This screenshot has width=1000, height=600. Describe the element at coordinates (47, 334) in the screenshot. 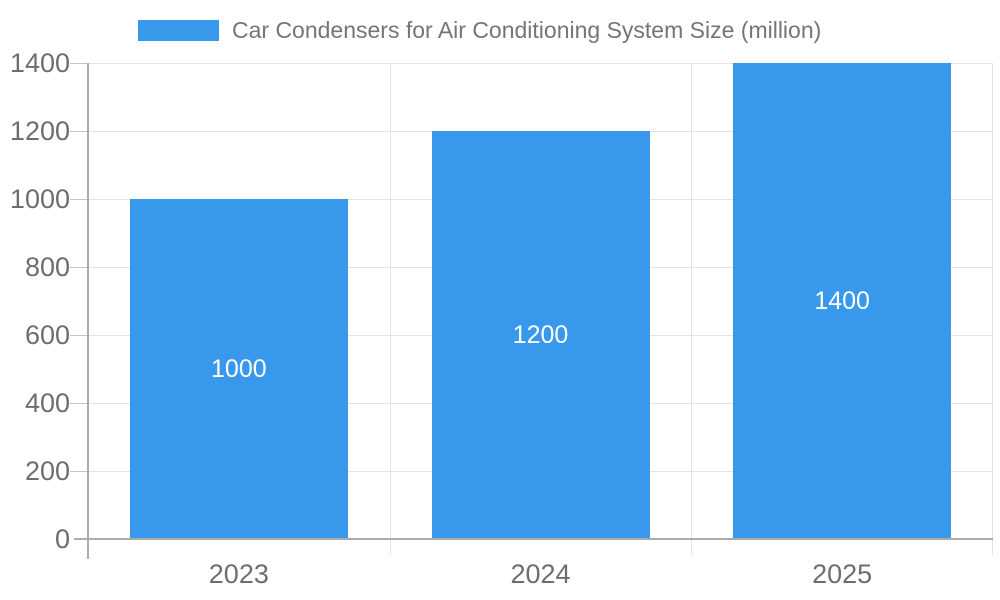

I see `y-axis-label-600: 600` at that location.